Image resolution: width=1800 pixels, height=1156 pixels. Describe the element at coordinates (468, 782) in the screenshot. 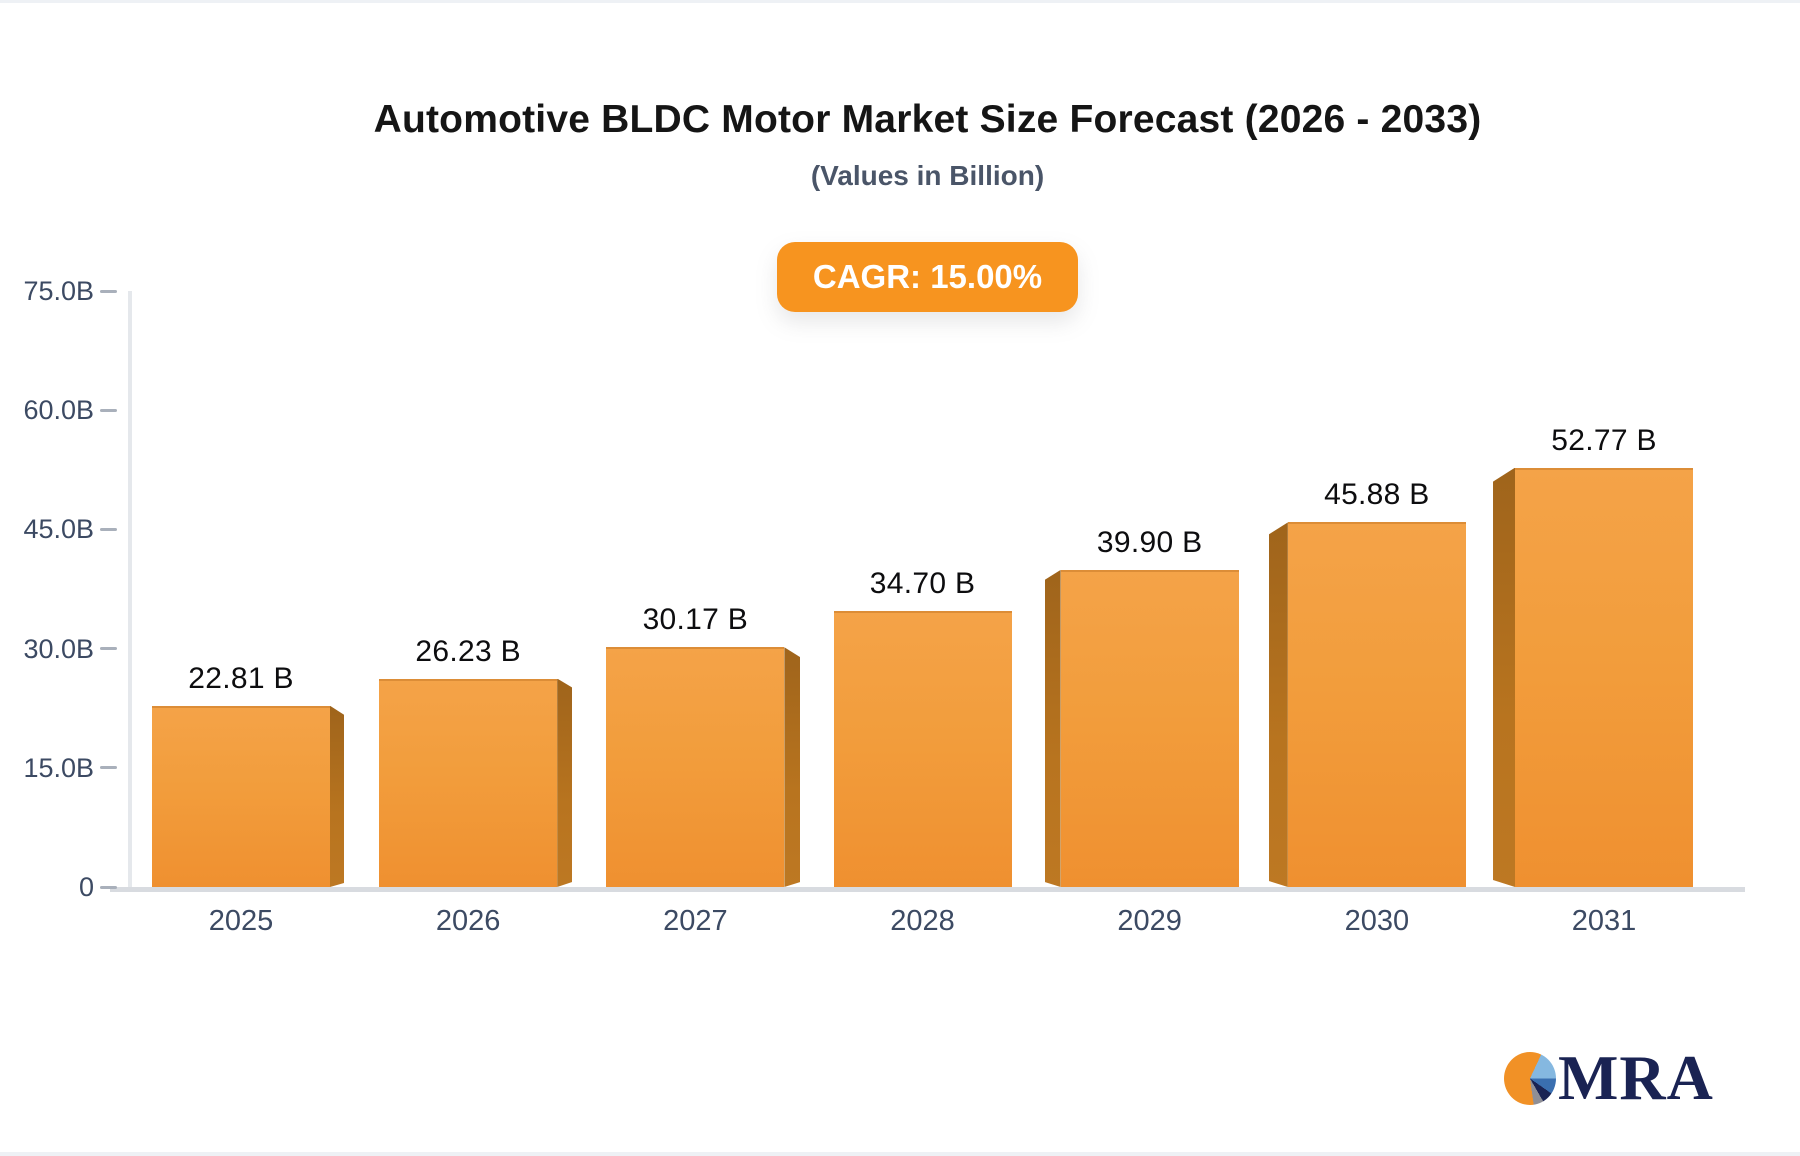

I see `bar-2026` at that location.